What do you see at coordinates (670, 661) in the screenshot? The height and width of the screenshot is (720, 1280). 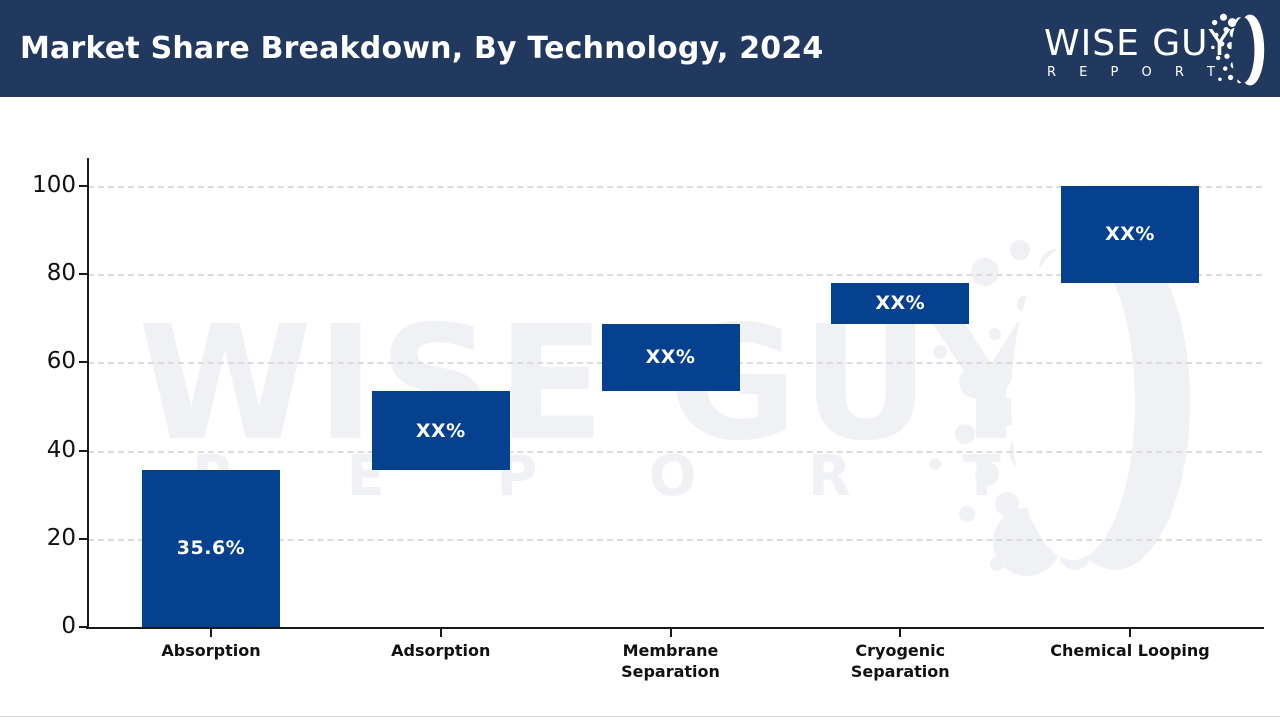 I see `category-label-membrane-separation: Membrane Separation` at bounding box center [670, 661].